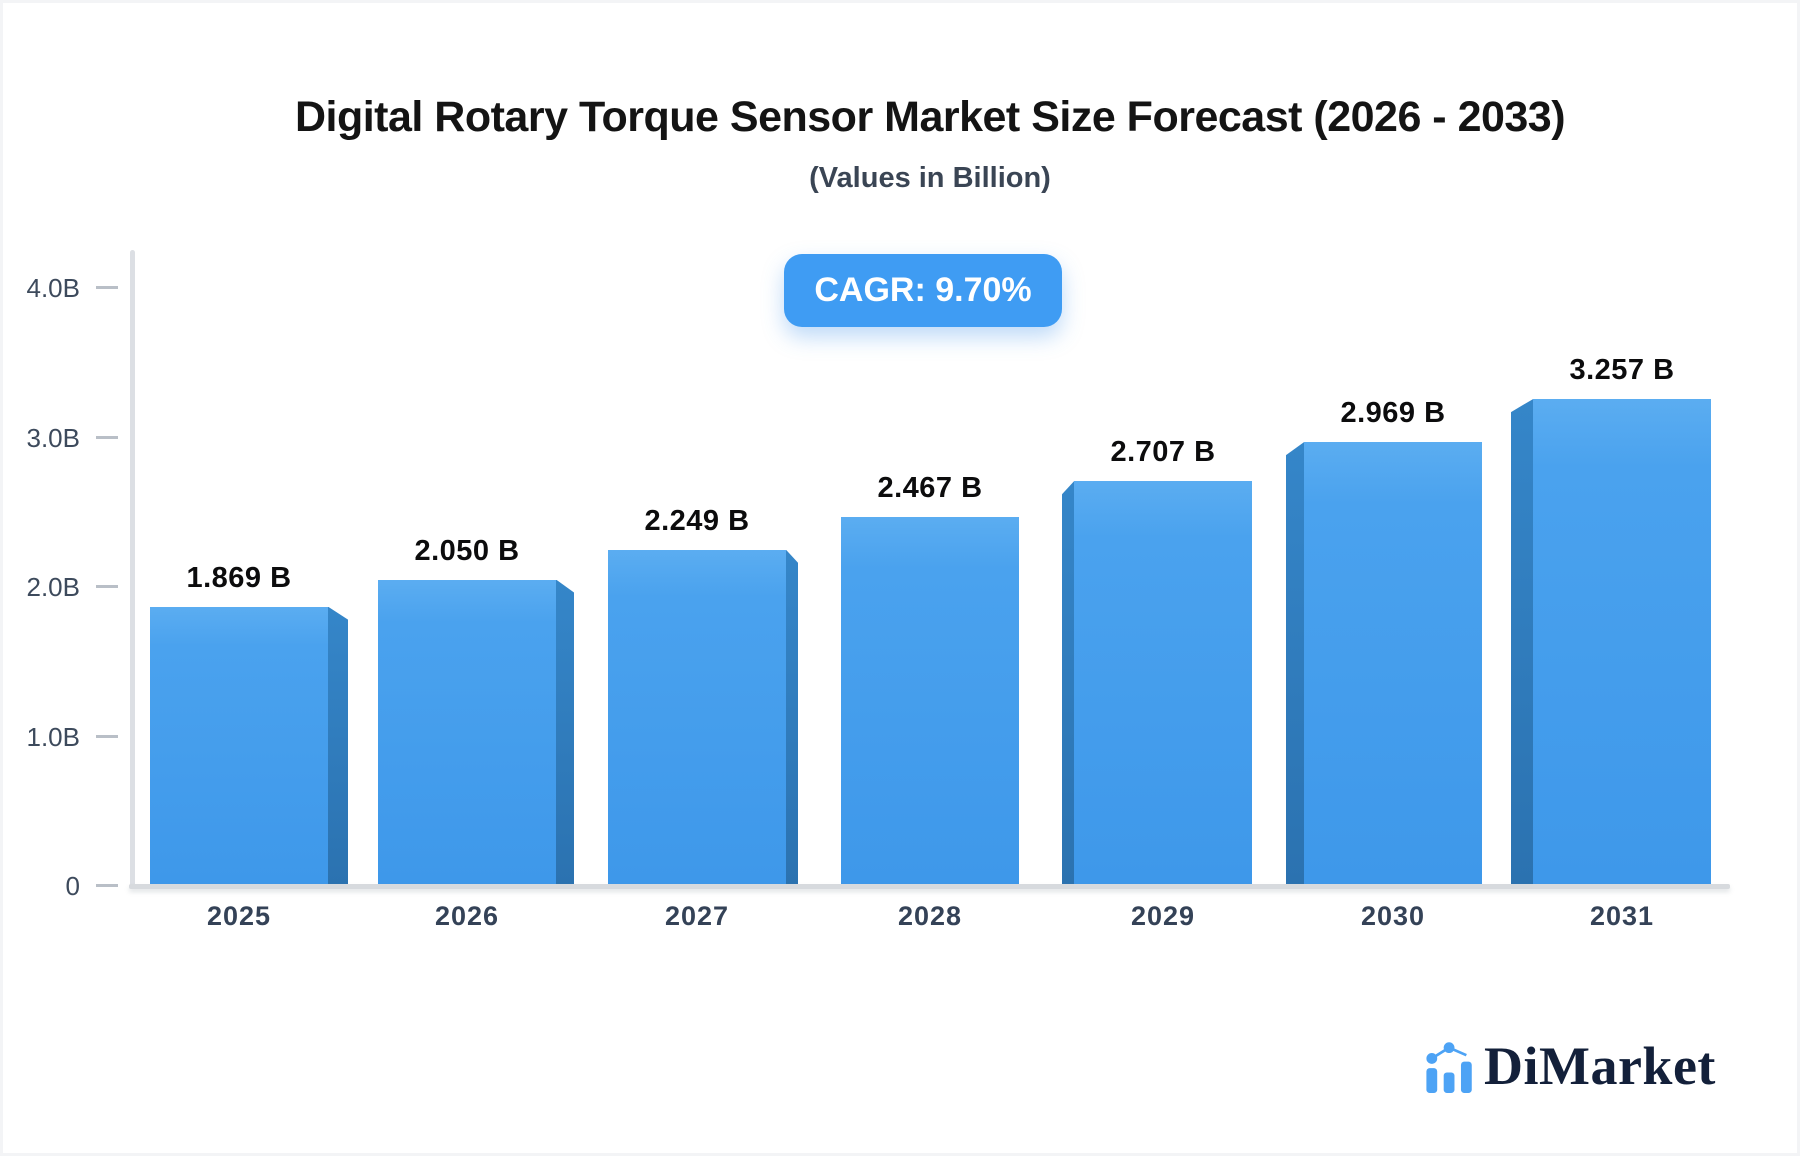 This screenshot has height=1156, width=1800. Describe the element at coordinates (697, 520) in the screenshot. I see `bar-value-label: 2.249 B` at that location.